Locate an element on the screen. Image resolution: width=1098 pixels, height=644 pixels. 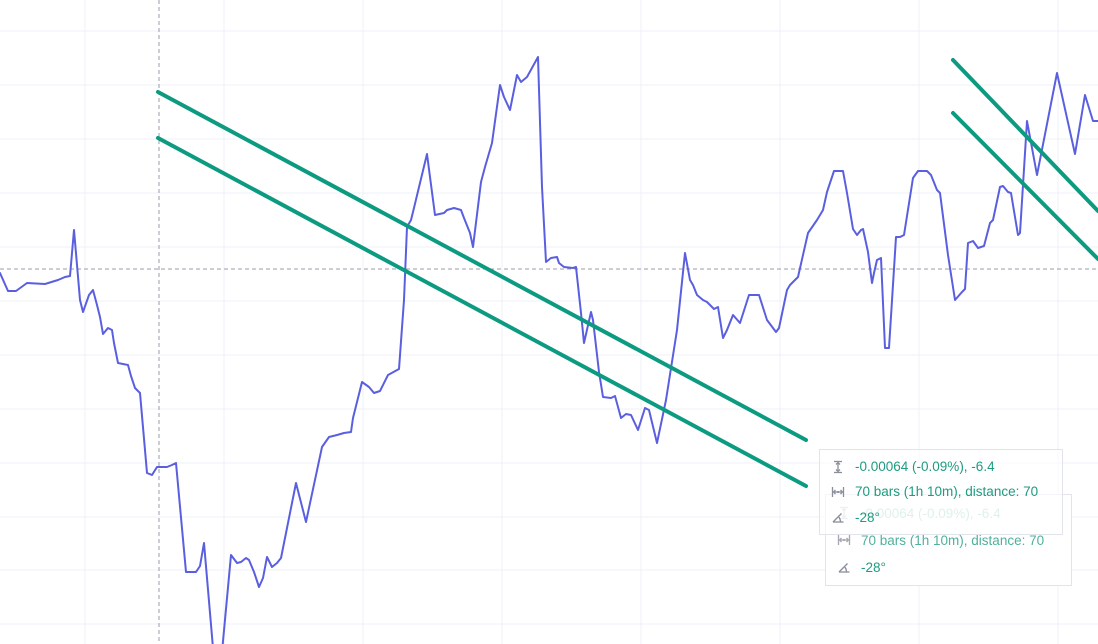
price-range-icon is located at coordinates (838, 466).